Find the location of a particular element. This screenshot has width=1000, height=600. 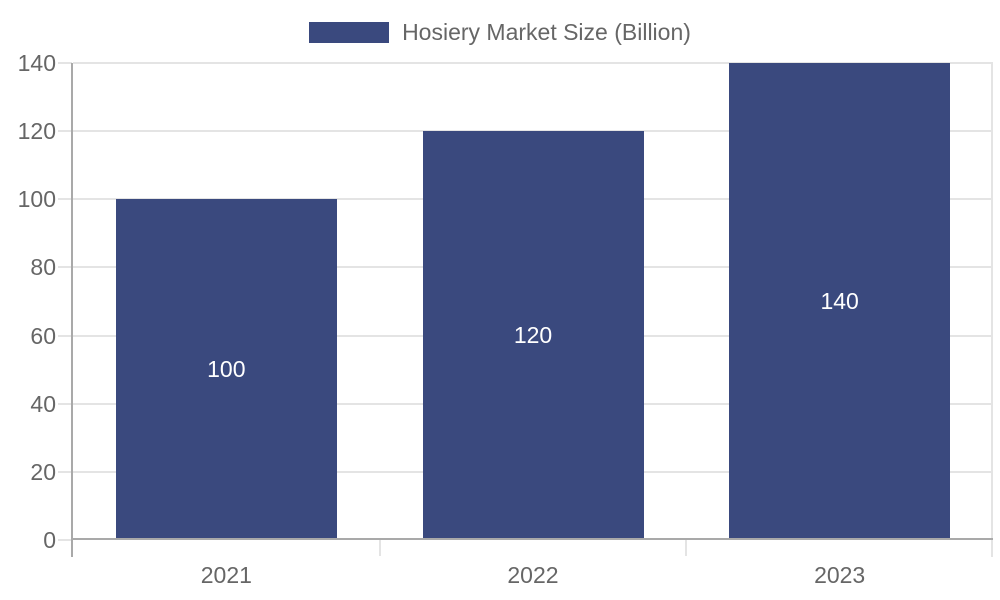

x-tick-label: 2022 is located at coordinates (533, 575).